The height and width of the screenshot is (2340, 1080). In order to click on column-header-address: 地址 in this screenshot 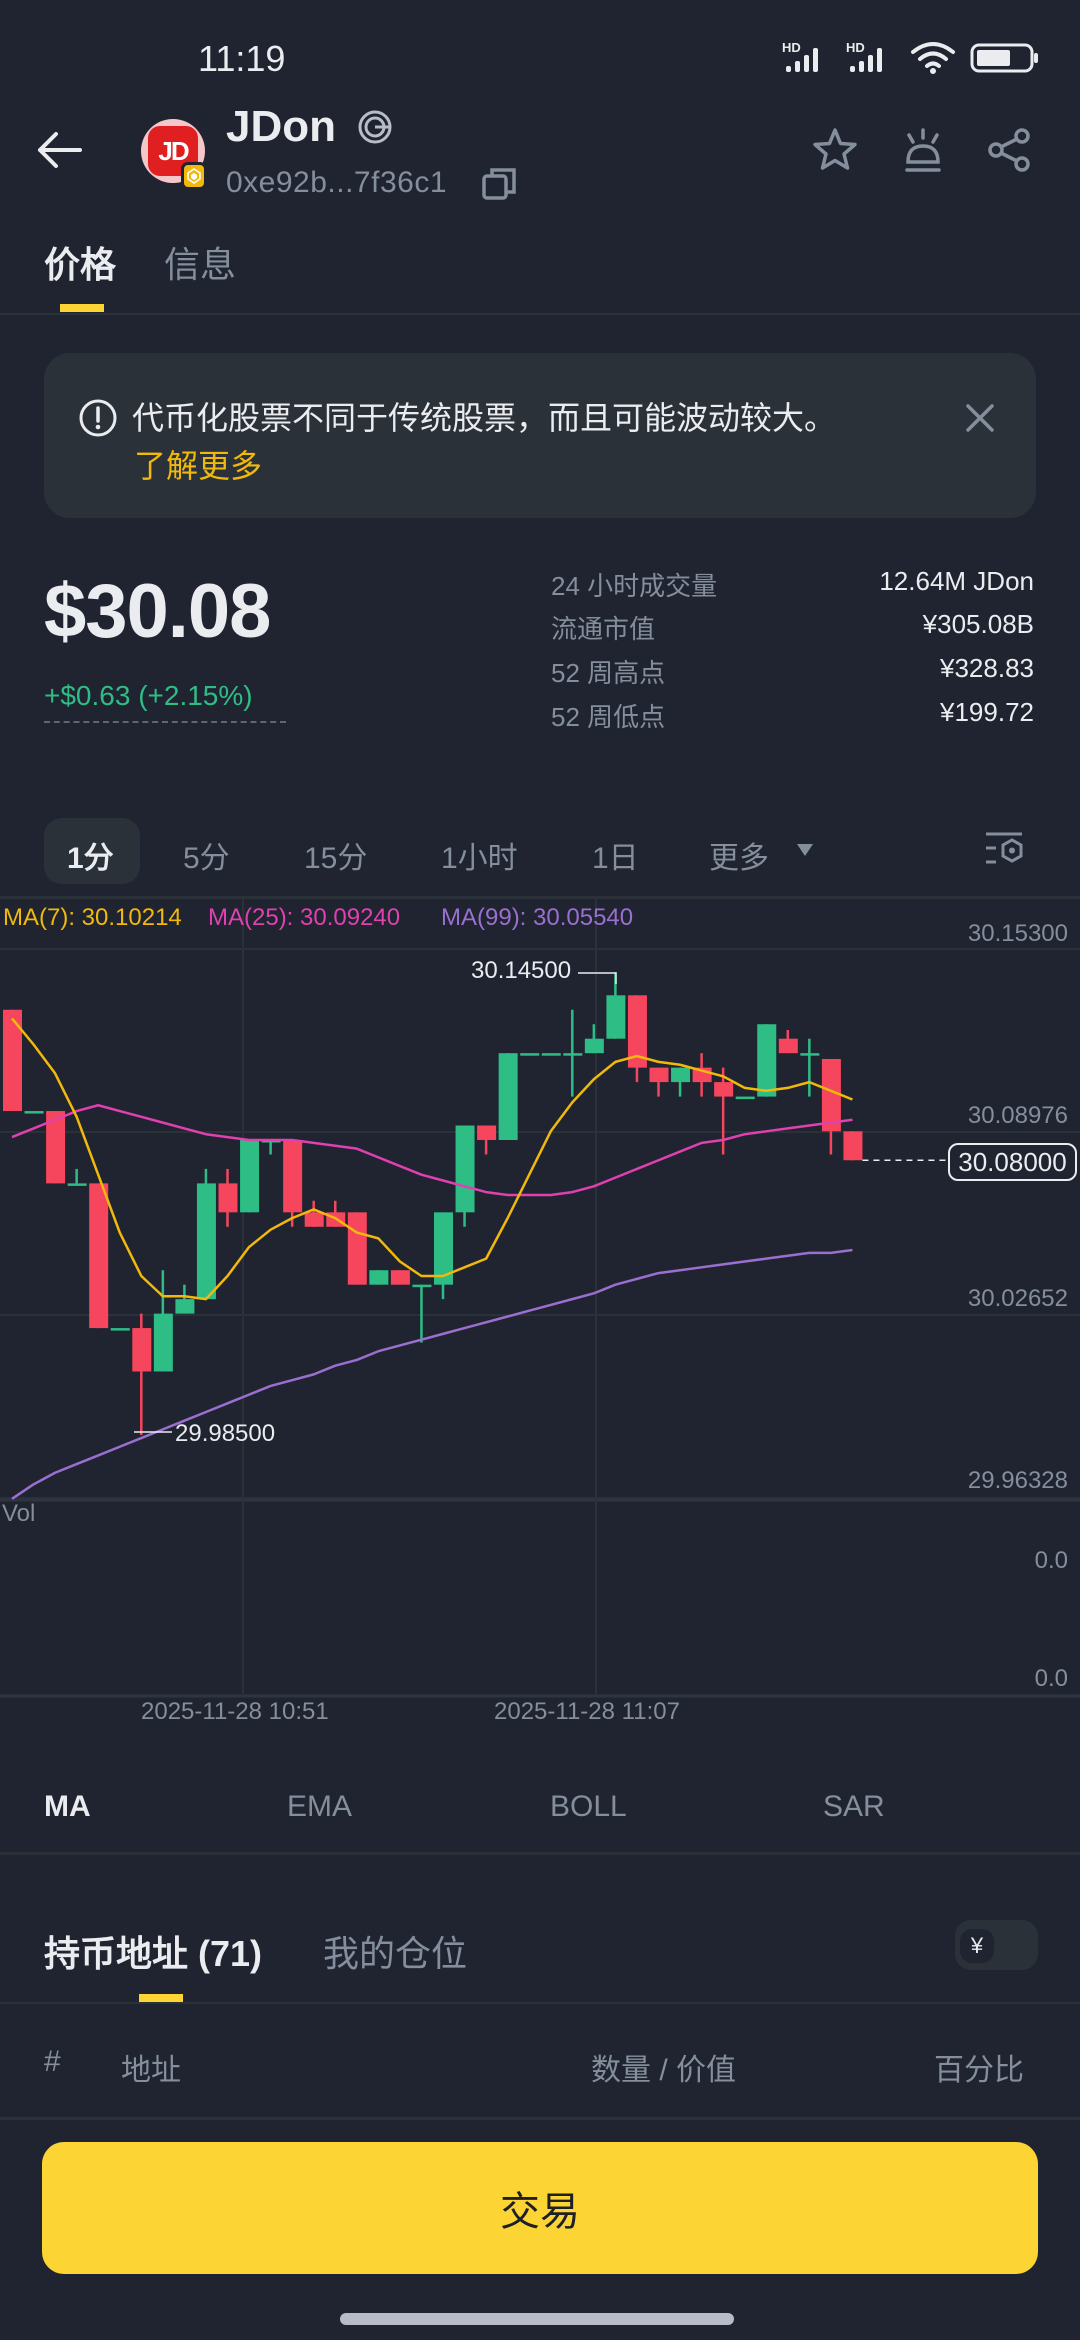, I will do `click(151, 2070)`.